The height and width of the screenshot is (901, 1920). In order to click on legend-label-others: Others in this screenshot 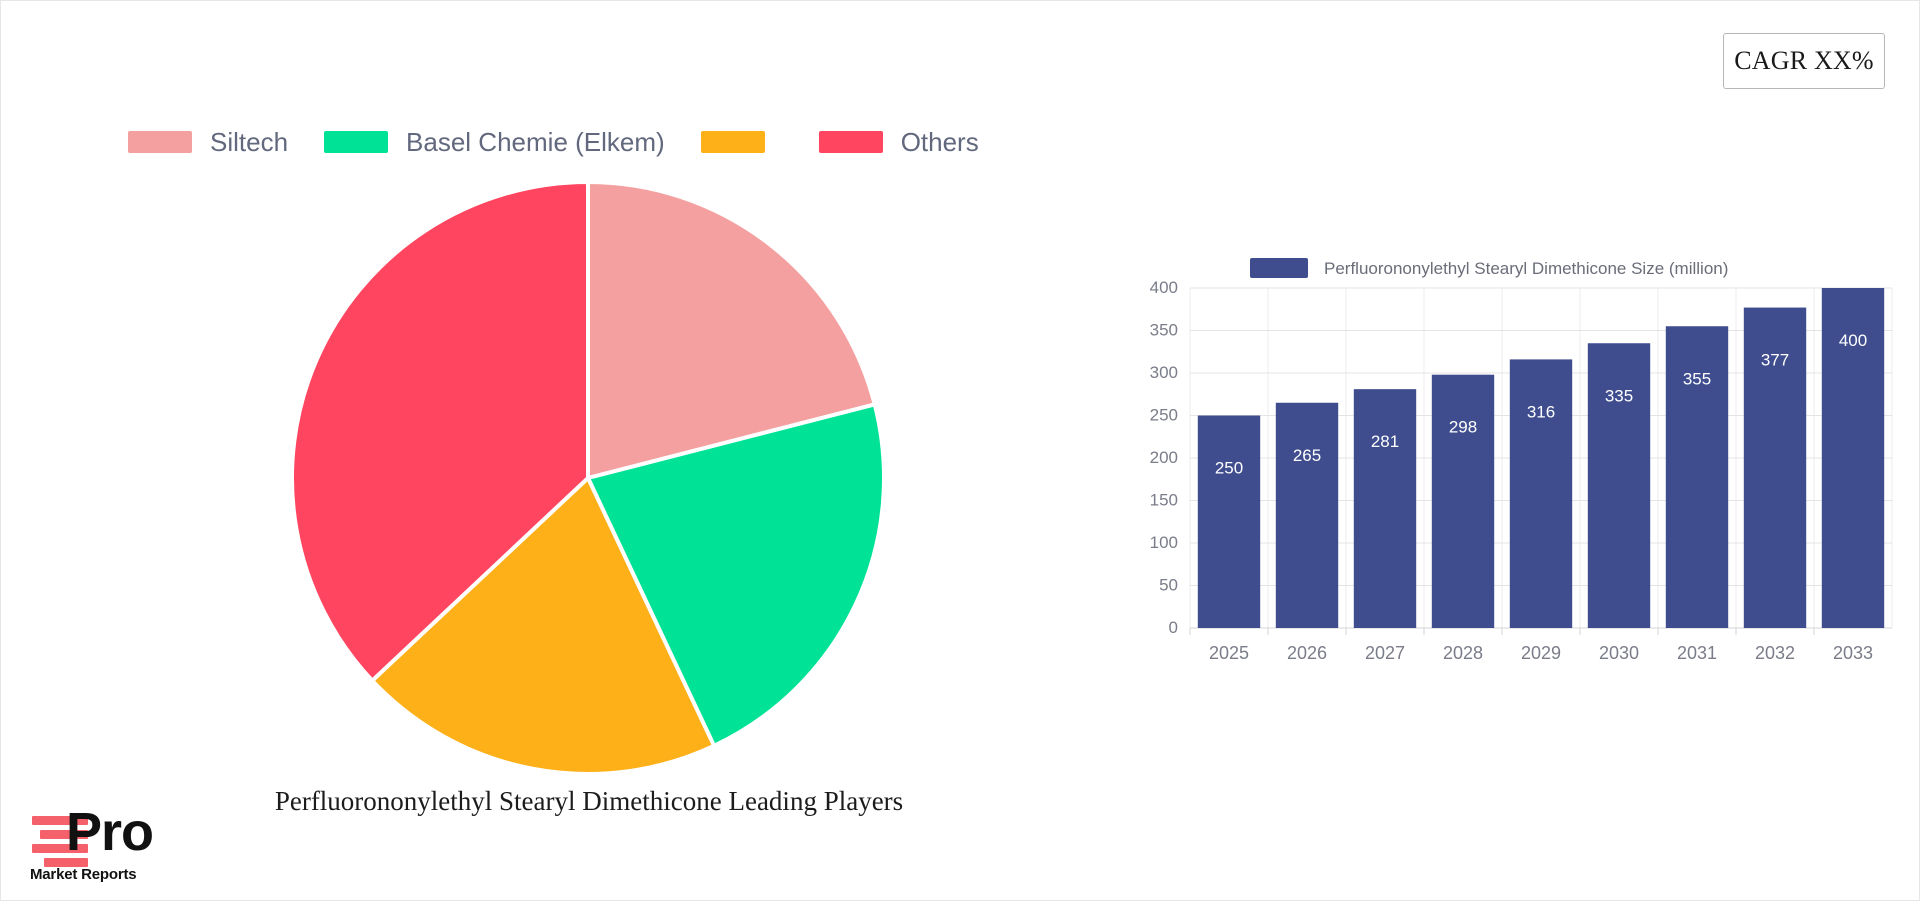, I will do `click(939, 142)`.